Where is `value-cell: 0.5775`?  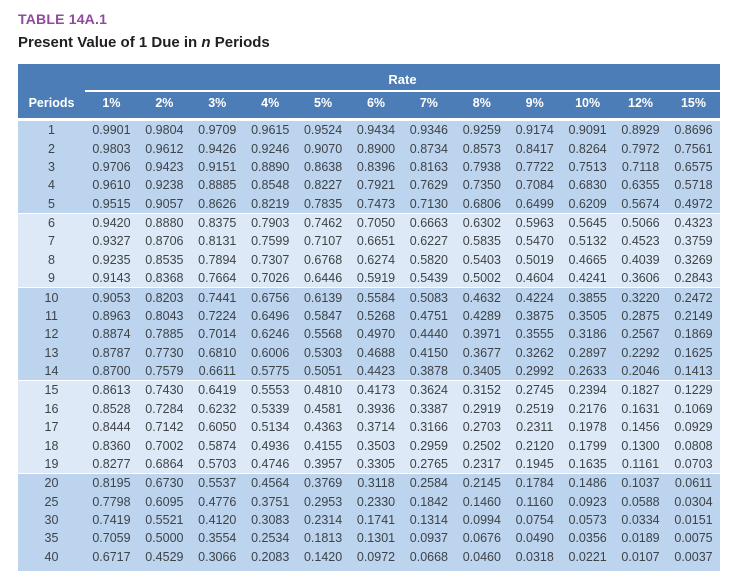 value-cell: 0.5775 is located at coordinates (270, 371).